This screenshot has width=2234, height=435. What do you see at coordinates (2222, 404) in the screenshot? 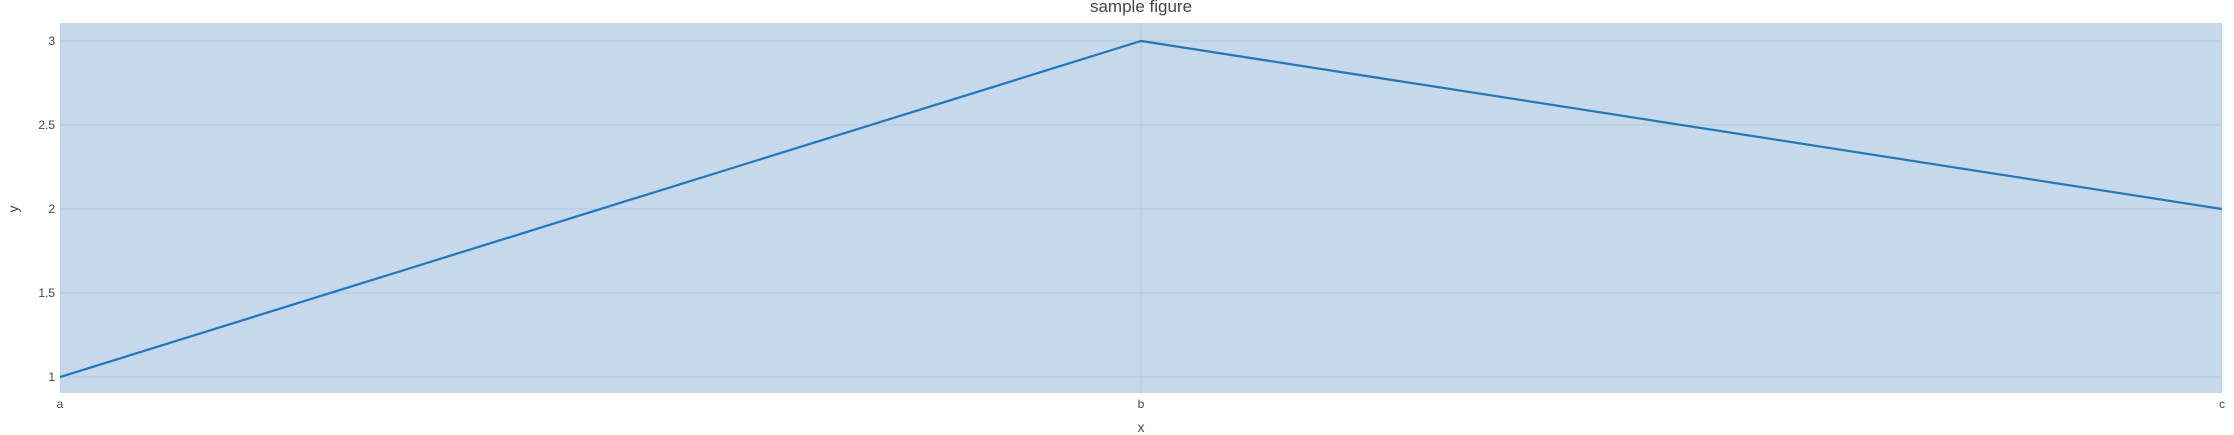
I see `x-tick-label: c` at bounding box center [2222, 404].